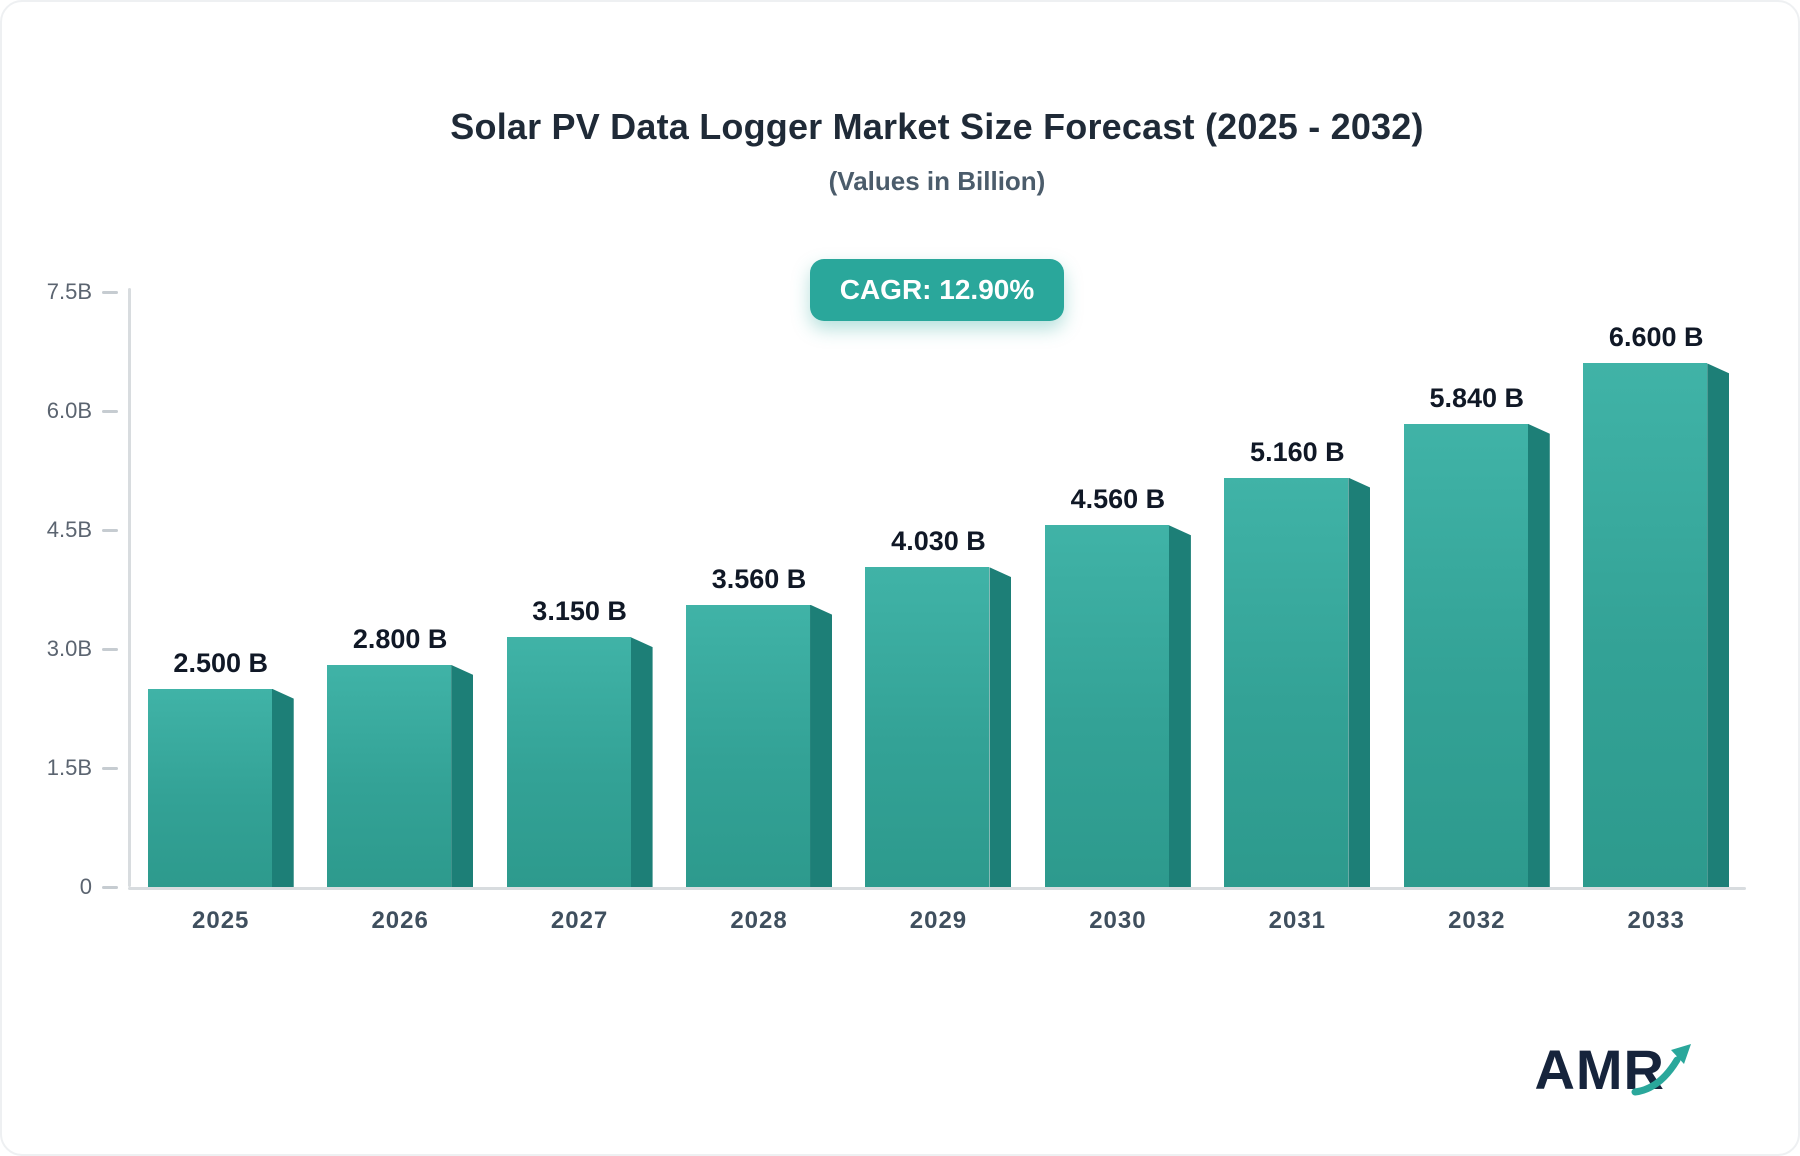 This screenshot has width=1800, height=1156. Describe the element at coordinates (1297, 920) in the screenshot. I see `x-axis-label: 2031` at that location.